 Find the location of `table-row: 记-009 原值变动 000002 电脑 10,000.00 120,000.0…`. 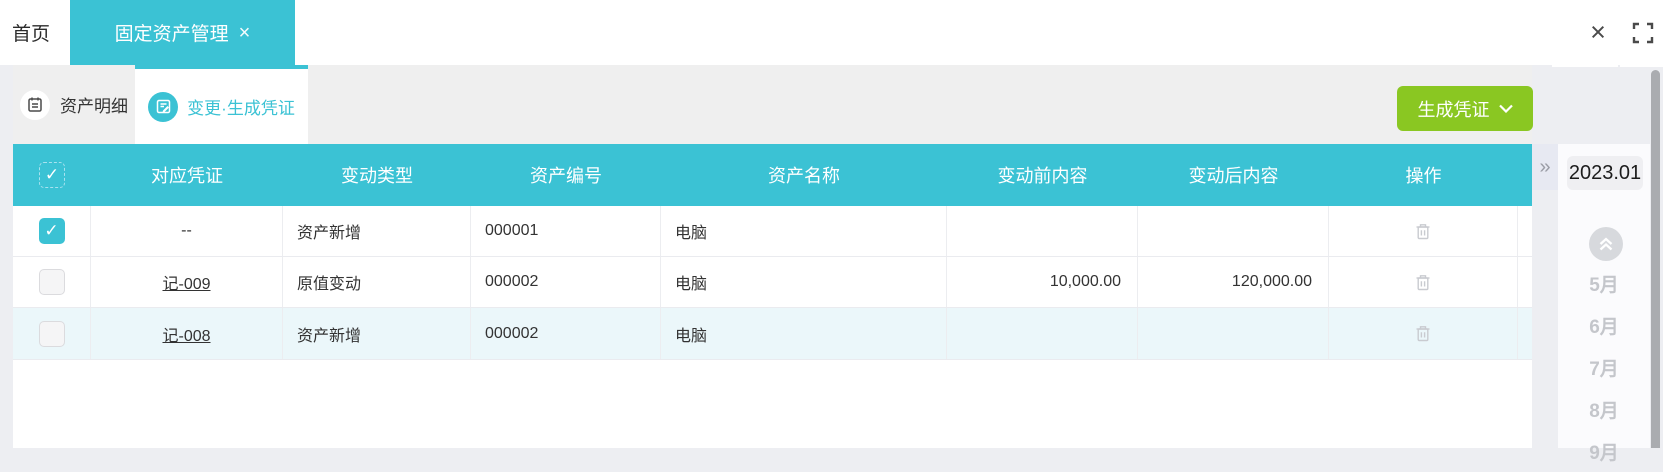

table-row: 记-009 原值变动 000002 电脑 10,000.00 120,000.0… is located at coordinates (772, 282).